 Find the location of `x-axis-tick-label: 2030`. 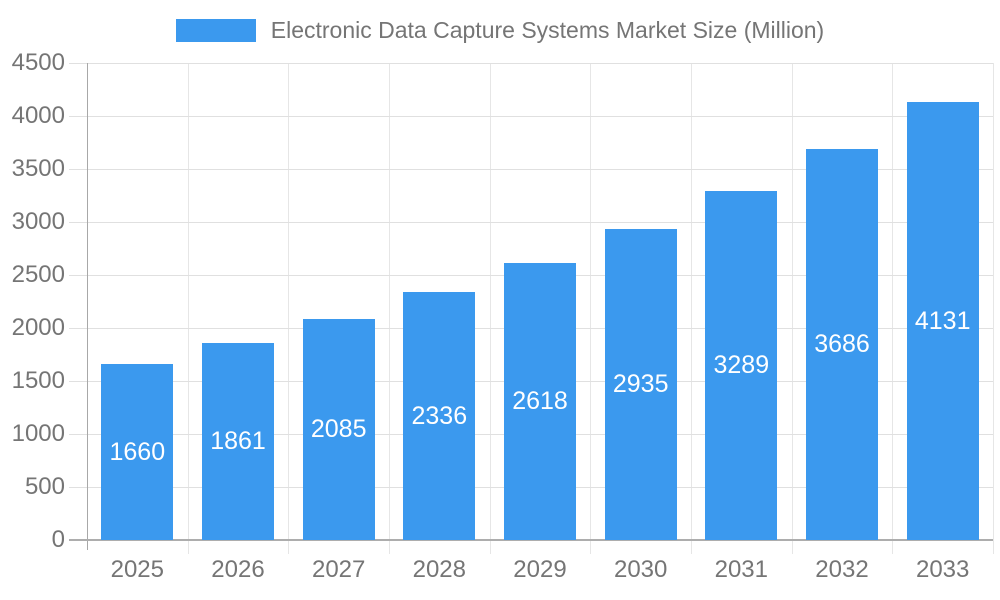

x-axis-tick-label: 2030 is located at coordinates (640, 569).